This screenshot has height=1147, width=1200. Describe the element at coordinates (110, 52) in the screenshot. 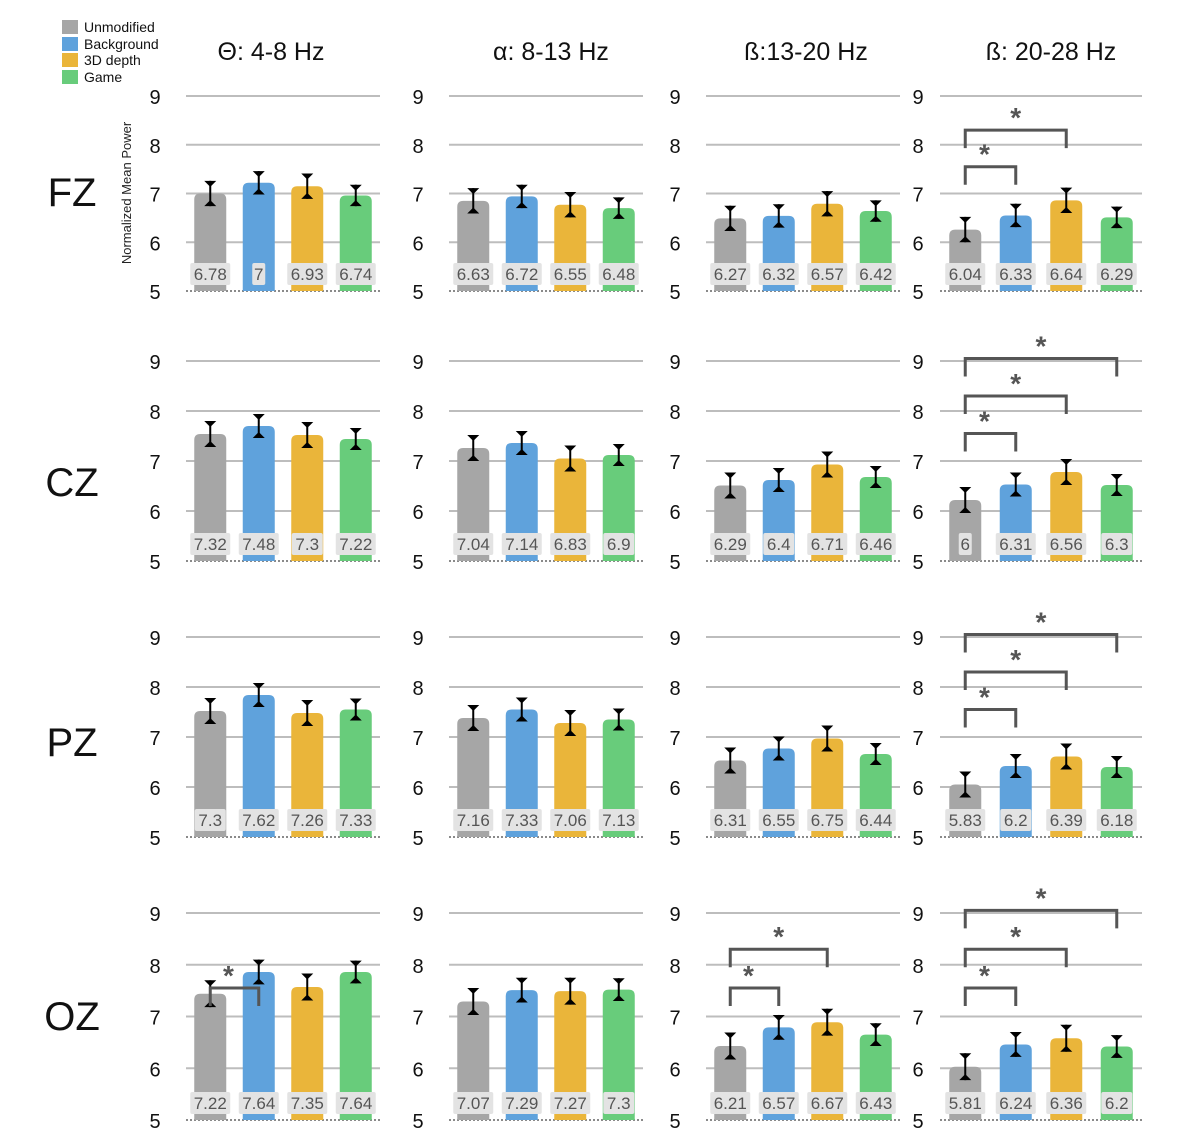

I see `legend: Unmodified Background 3D depth Game` at that location.